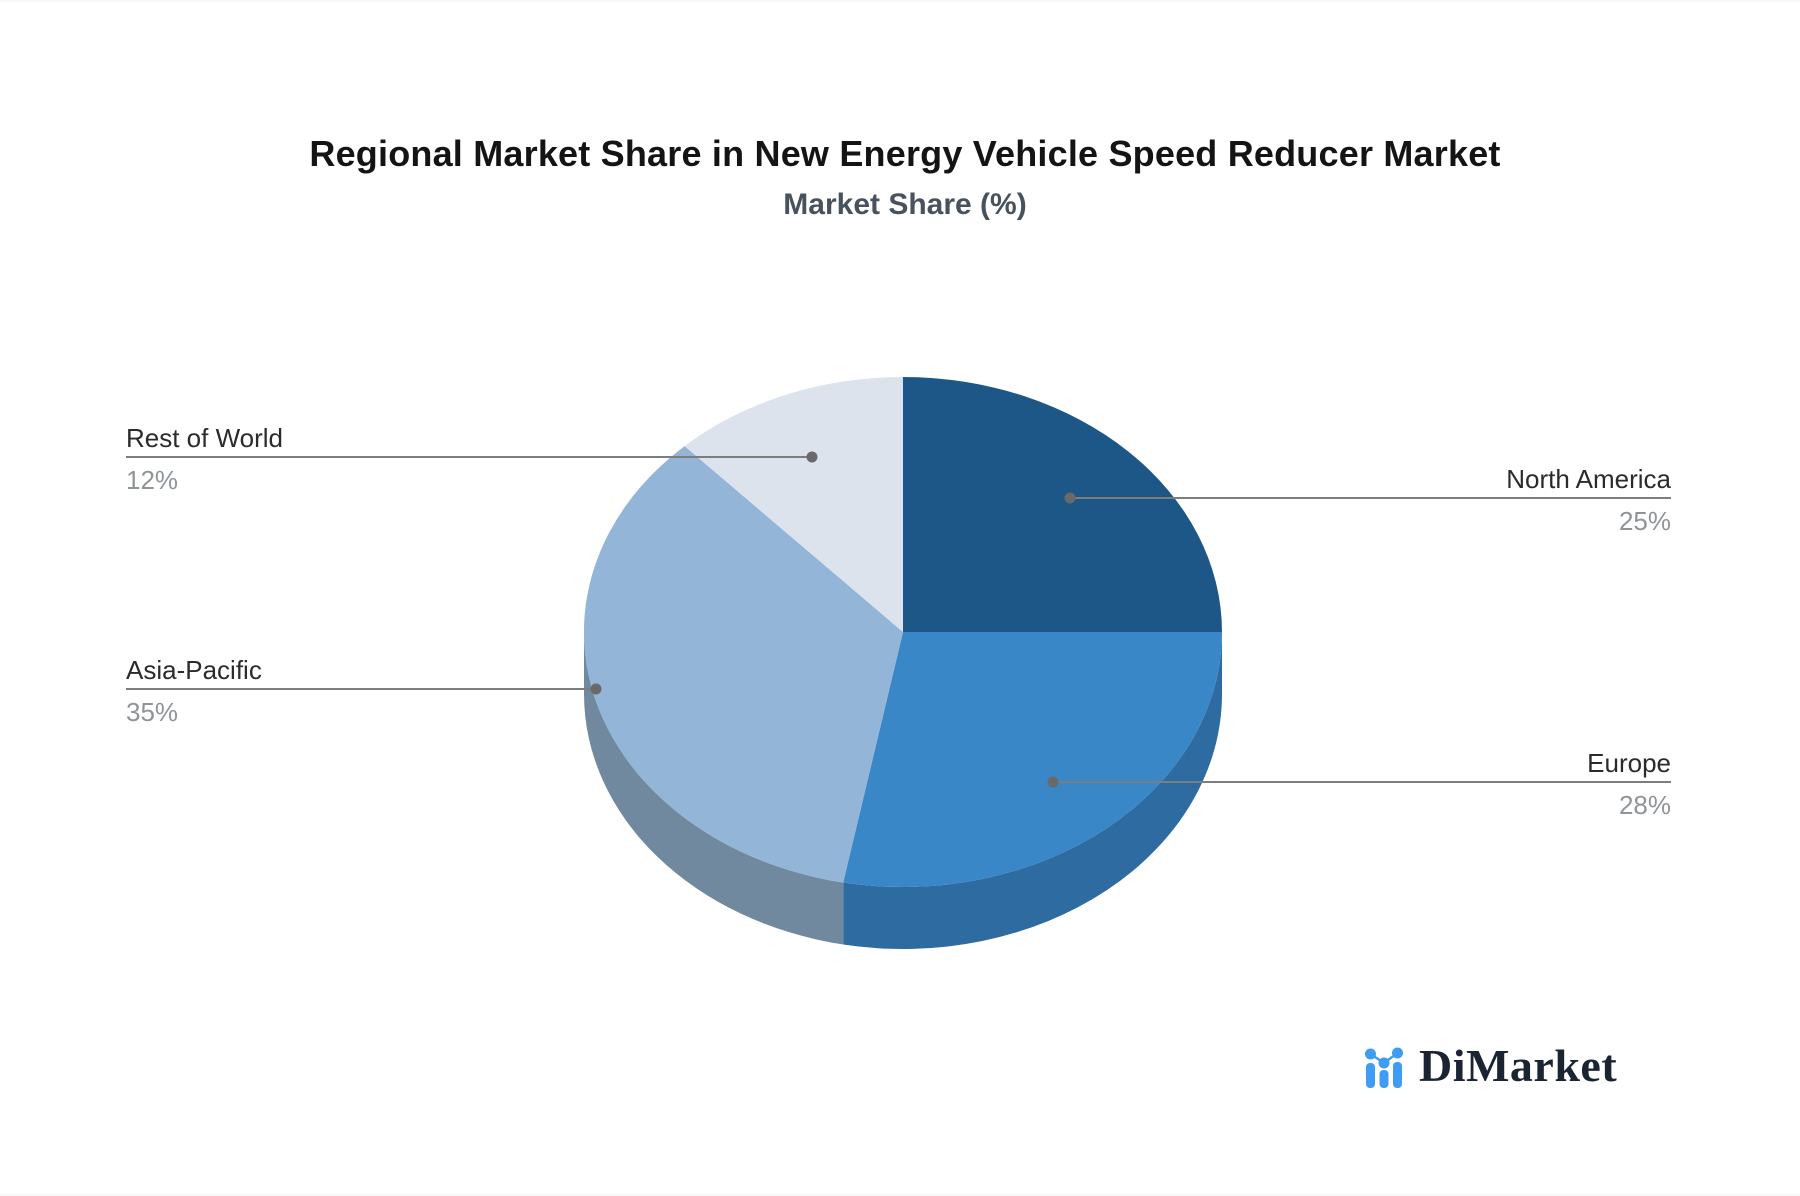  I want to click on callout-dot-asia-pacific, so click(596, 689).